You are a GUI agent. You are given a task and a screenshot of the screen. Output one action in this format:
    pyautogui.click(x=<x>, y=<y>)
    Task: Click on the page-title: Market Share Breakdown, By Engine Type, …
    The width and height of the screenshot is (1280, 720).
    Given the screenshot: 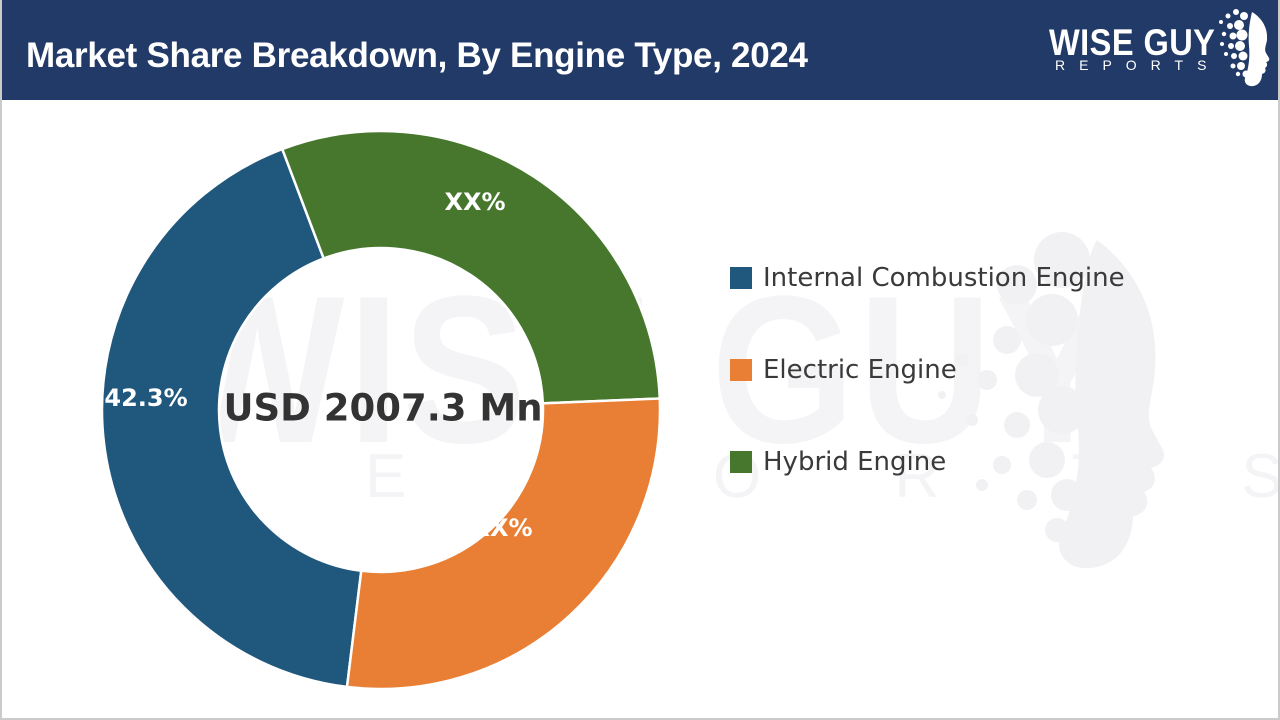 What is the action you would take?
    pyautogui.click(x=417, y=55)
    